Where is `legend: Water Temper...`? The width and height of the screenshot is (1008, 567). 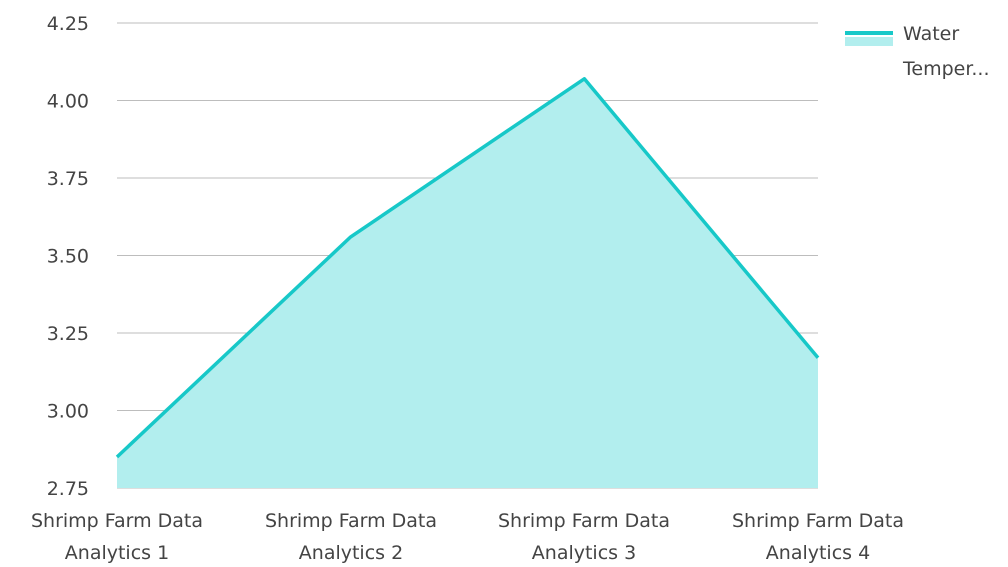
legend: Water Temper... is located at coordinates (917, 51).